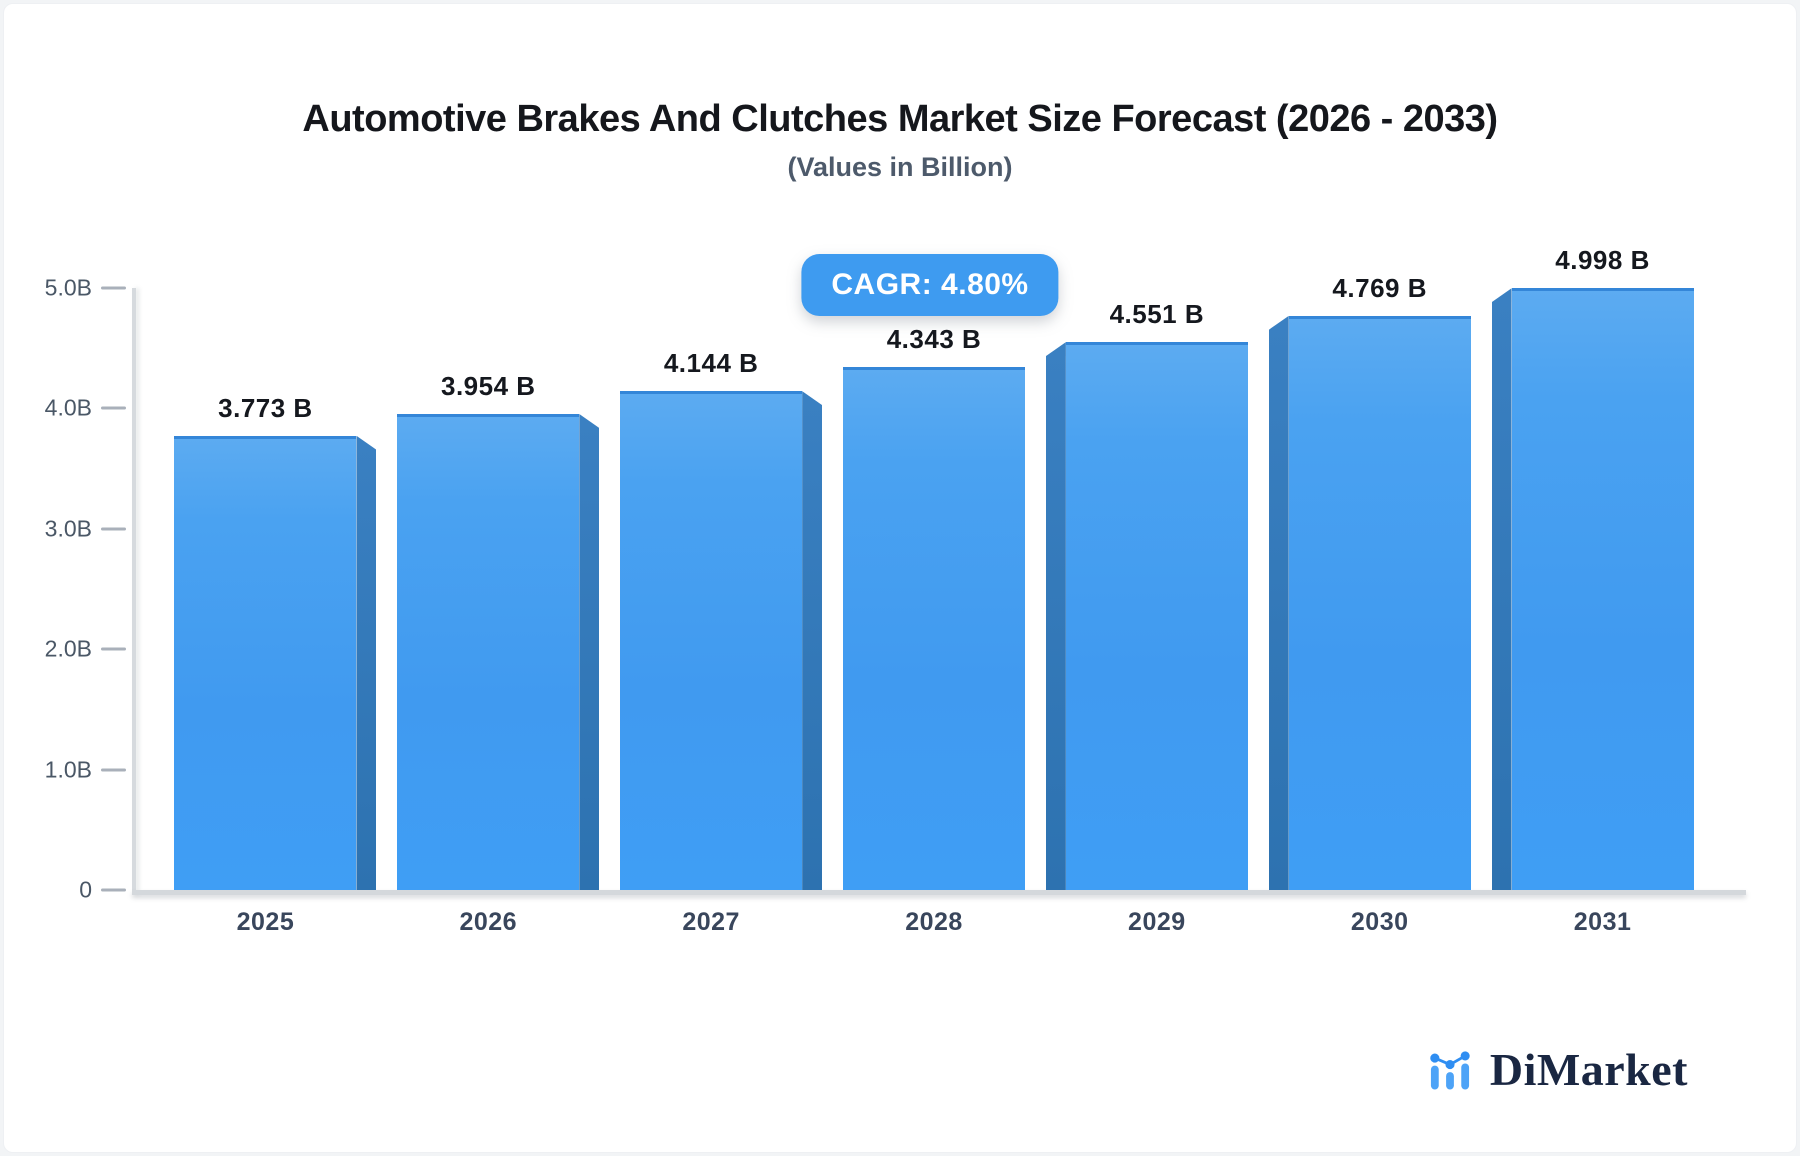 The height and width of the screenshot is (1156, 1800). Describe the element at coordinates (68, 648) in the screenshot. I see `y-tick-label: 2.0B` at that location.